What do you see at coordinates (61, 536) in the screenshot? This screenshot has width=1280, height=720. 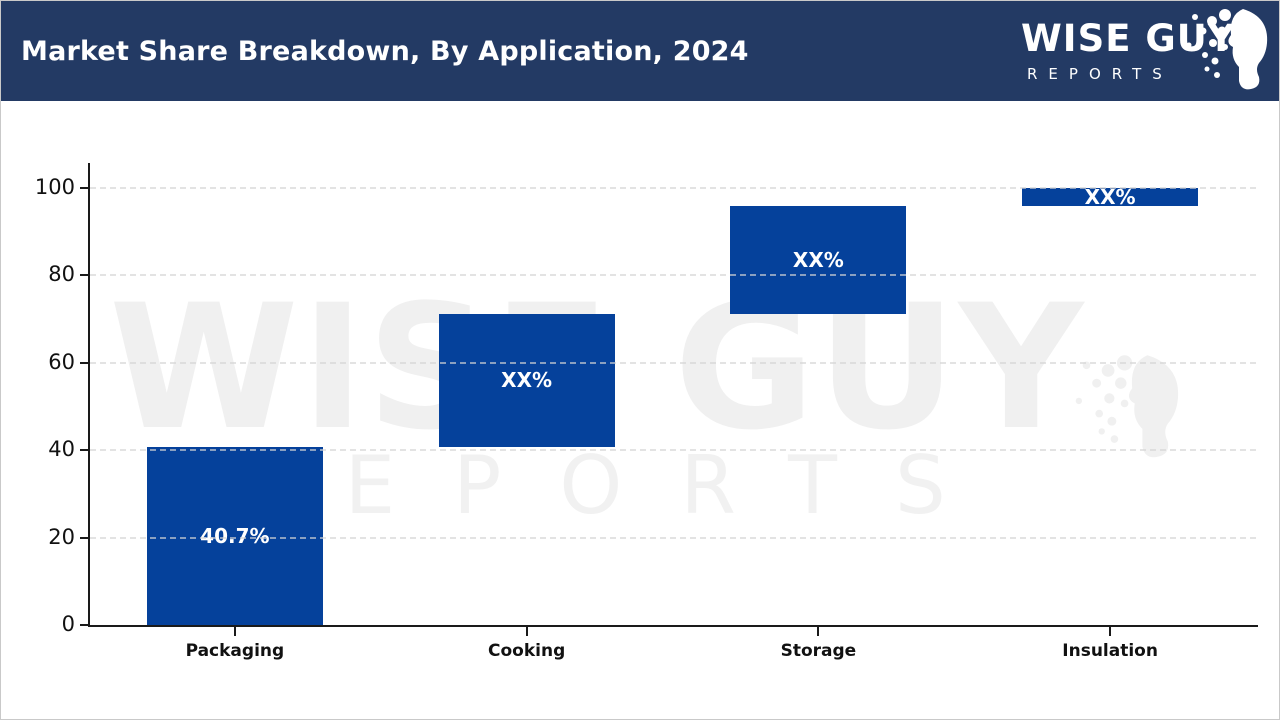 I see `y-tick-label: 20` at bounding box center [61, 536].